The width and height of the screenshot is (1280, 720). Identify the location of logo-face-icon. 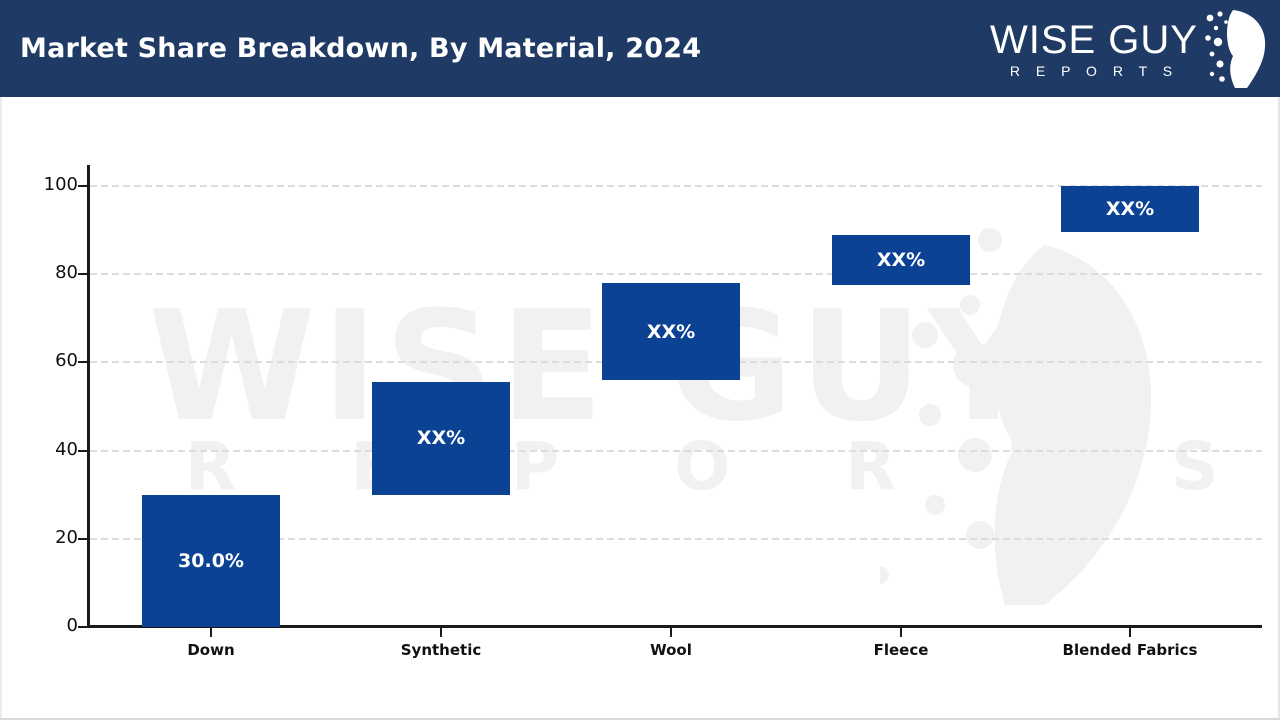
(1235, 48).